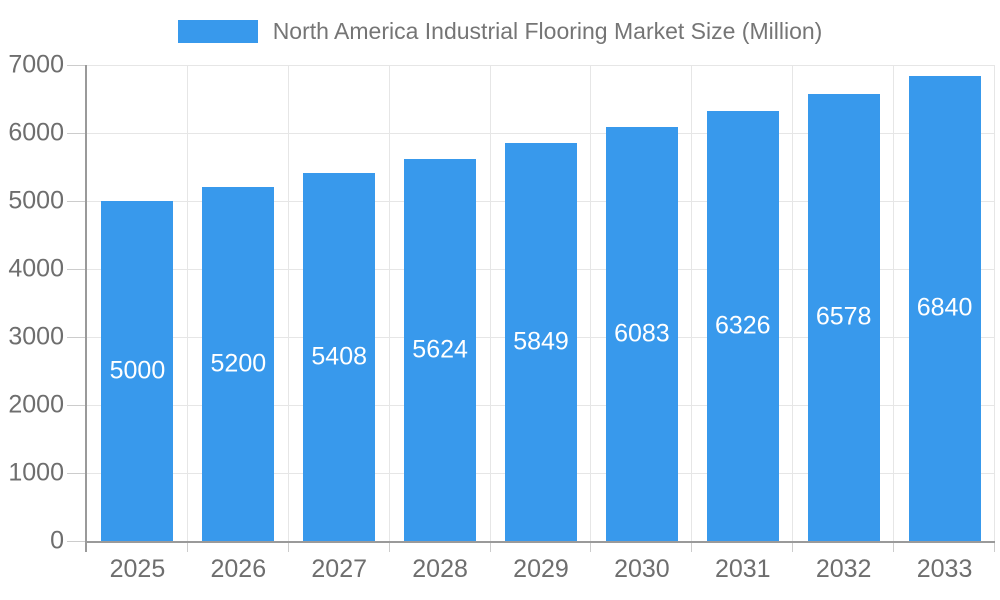  I want to click on y-axis: 0 1000 2000 3000 4000 5000 6000 7000, so click(32, 302).